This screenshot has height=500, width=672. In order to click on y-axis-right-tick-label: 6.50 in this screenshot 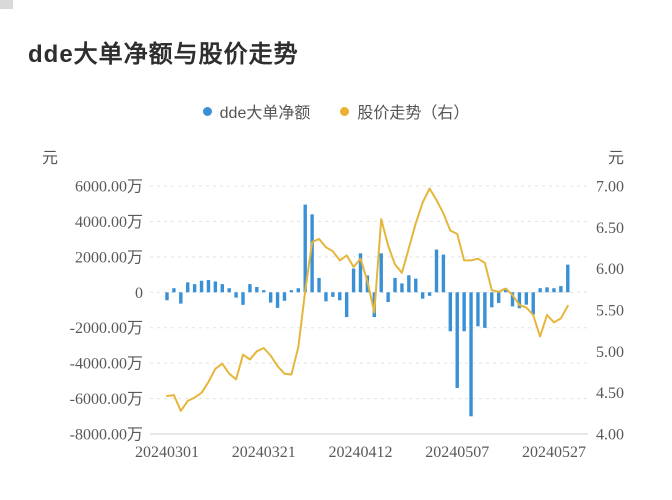, I will do `click(610, 228)`.